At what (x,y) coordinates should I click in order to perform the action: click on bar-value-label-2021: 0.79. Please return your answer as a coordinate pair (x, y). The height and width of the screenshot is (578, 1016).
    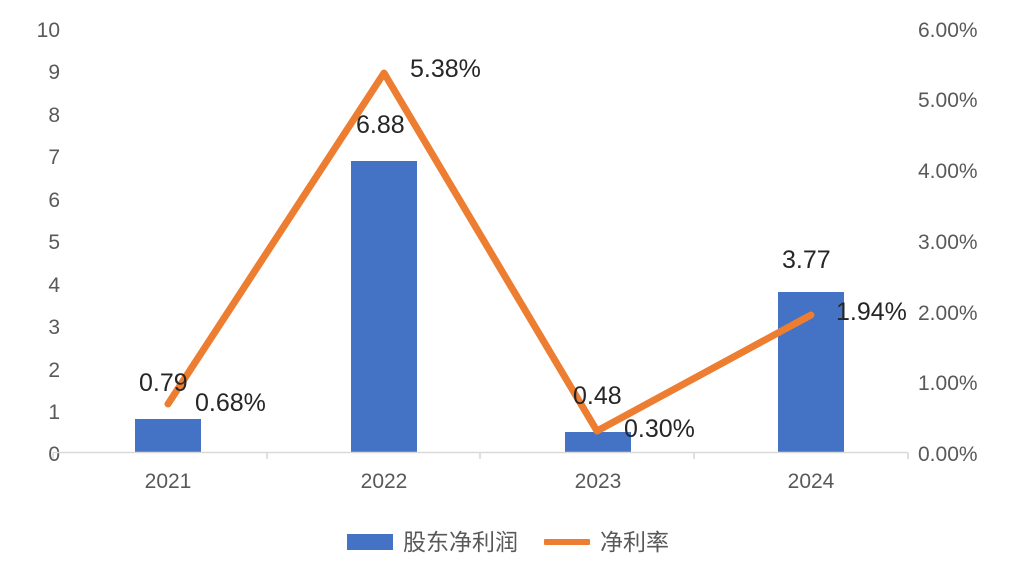
    Looking at the image, I should click on (163, 383).